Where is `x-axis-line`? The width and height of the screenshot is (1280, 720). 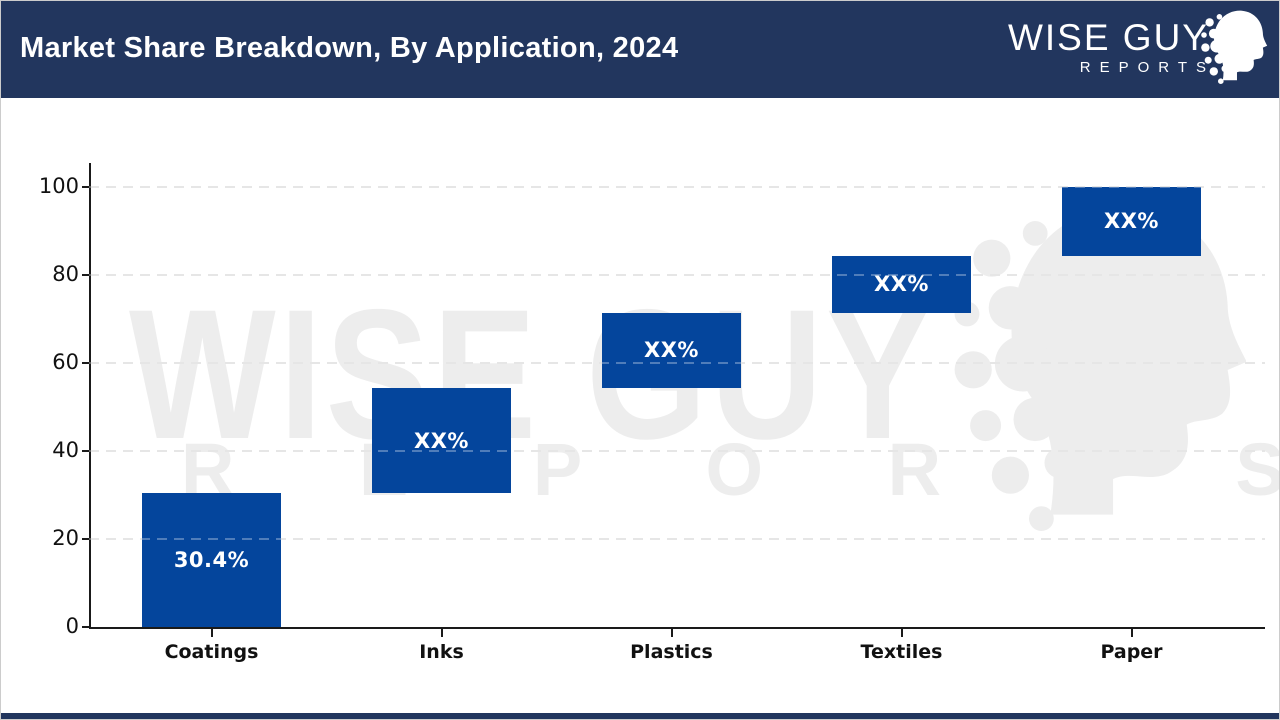
x-axis-line is located at coordinates (677, 628).